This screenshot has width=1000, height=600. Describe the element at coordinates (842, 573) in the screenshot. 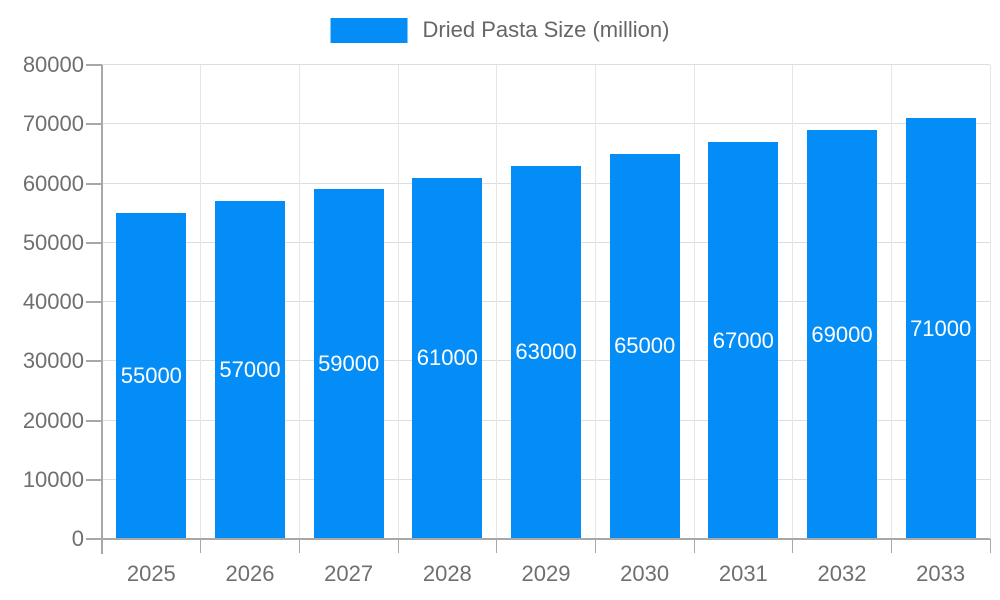

I see `x-tick-label: 2032` at that location.